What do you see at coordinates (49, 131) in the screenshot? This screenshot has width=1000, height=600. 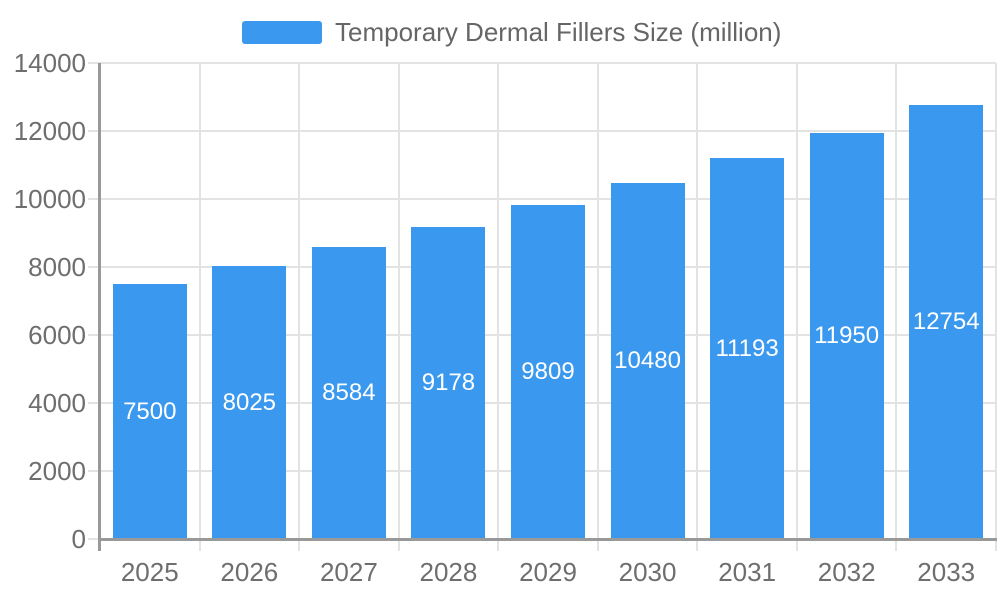 I see `y-tick-label: 12000` at bounding box center [49, 131].